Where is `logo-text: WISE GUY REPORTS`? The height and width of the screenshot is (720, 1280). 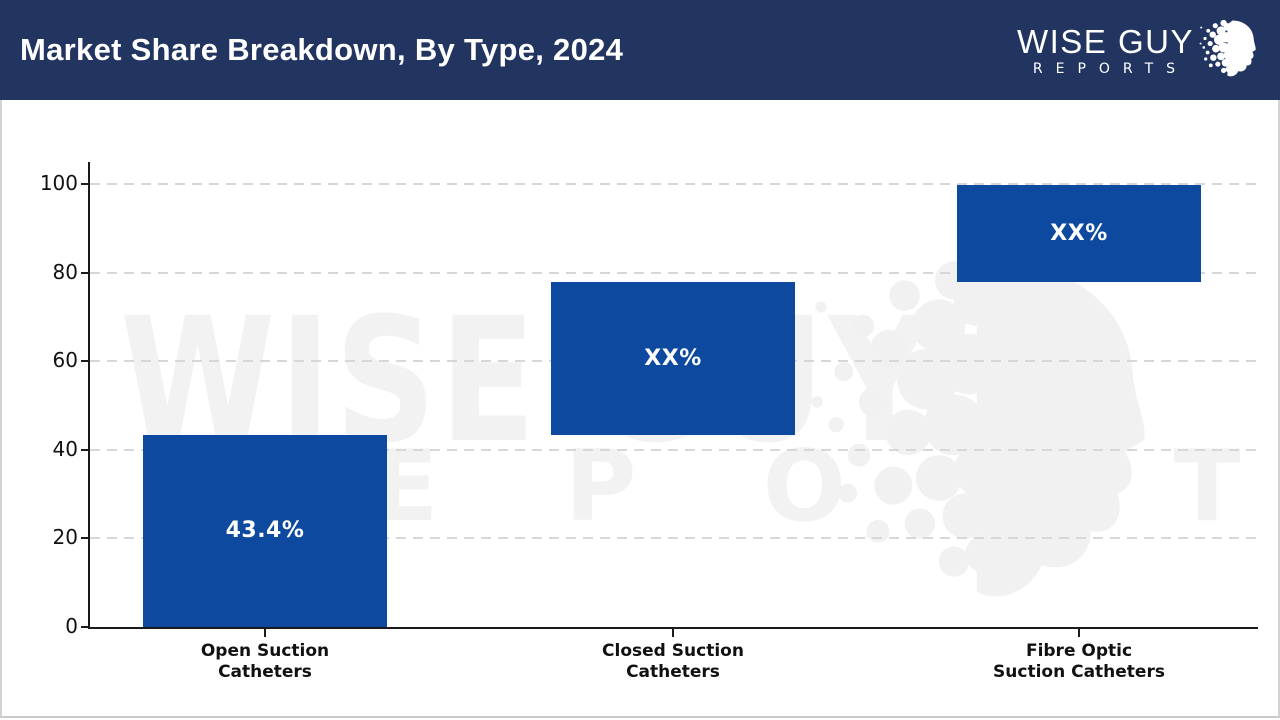
logo-text: WISE GUY REPORTS is located at coordinates (1105, 50).